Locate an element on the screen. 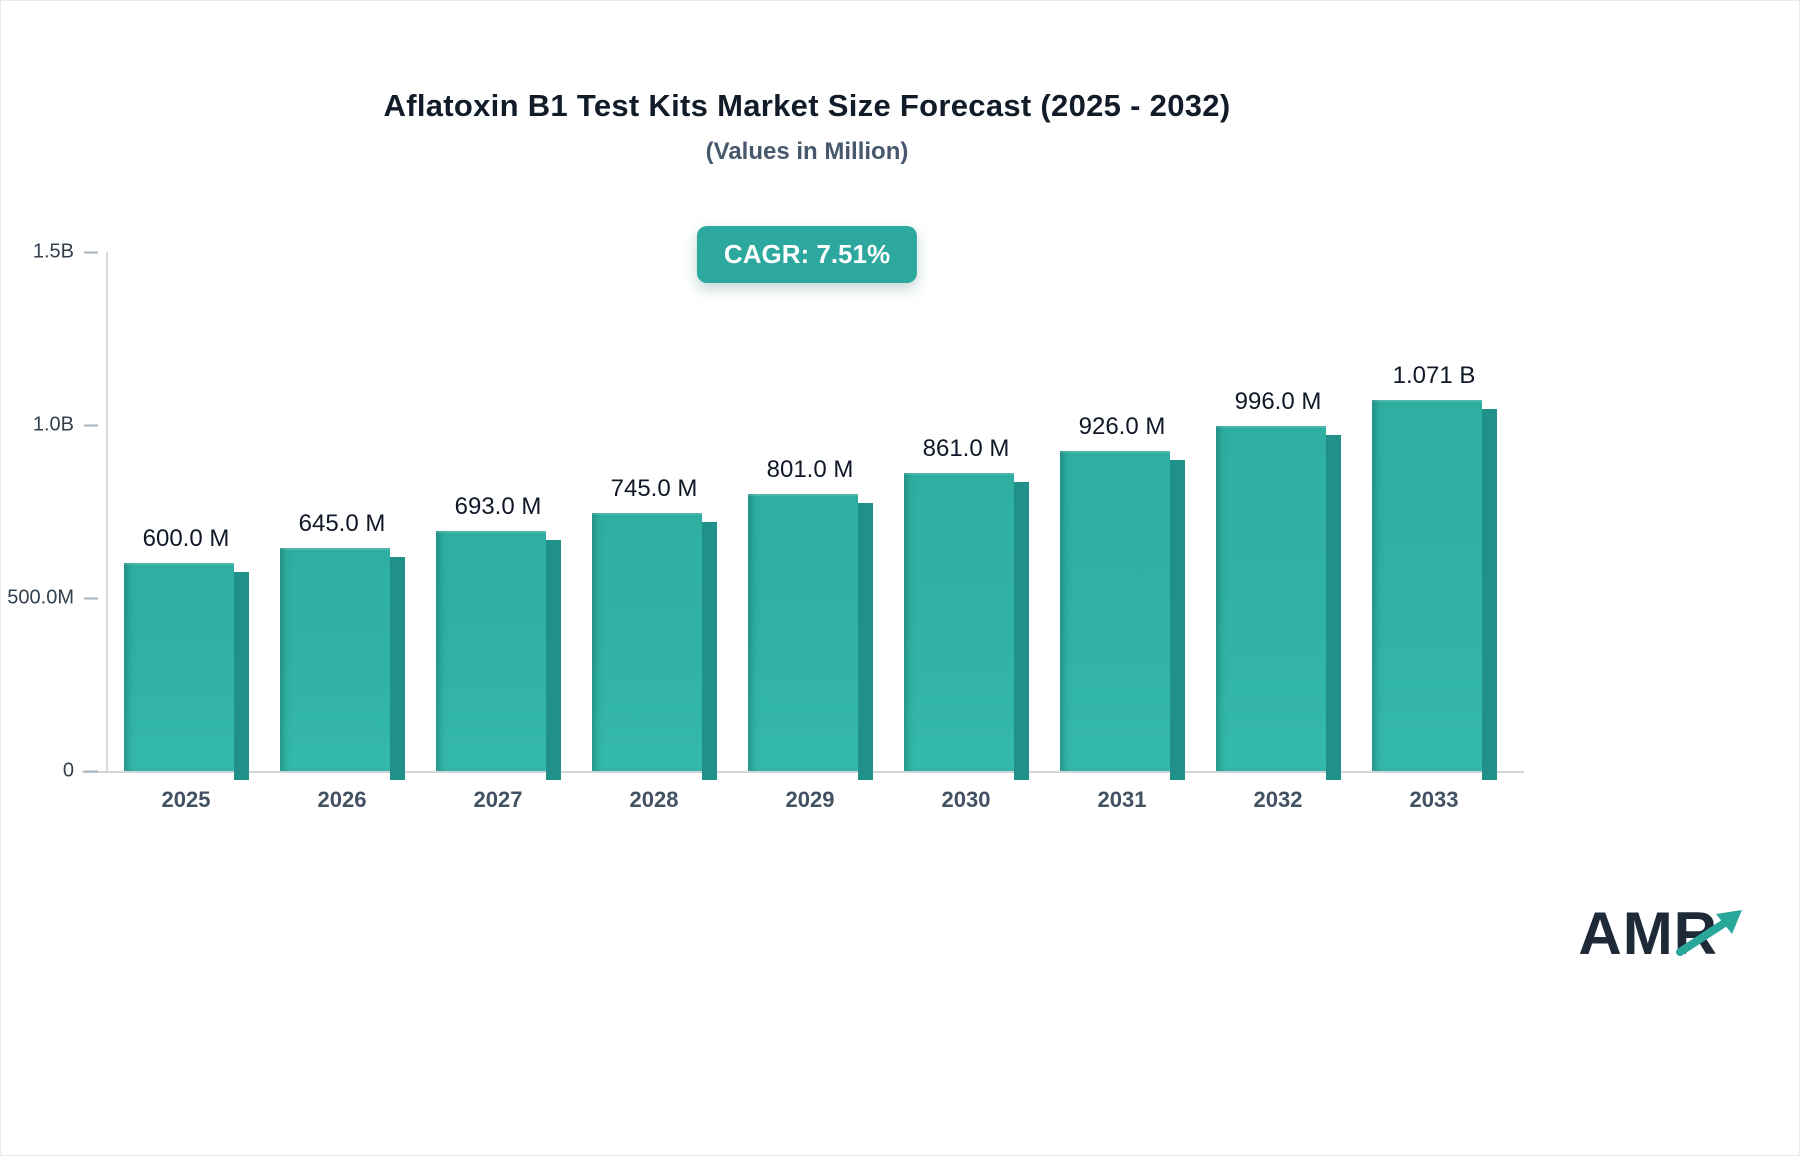  bar: 801.0 M is located at coordinates (810, 618).